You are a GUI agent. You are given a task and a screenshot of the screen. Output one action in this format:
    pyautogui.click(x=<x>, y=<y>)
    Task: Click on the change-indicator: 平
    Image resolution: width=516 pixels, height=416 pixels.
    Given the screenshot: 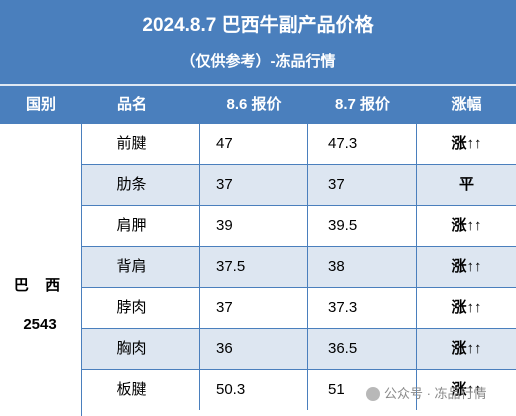 What is the action you would take?
    pyautogui.click(x=466, y=184)
    